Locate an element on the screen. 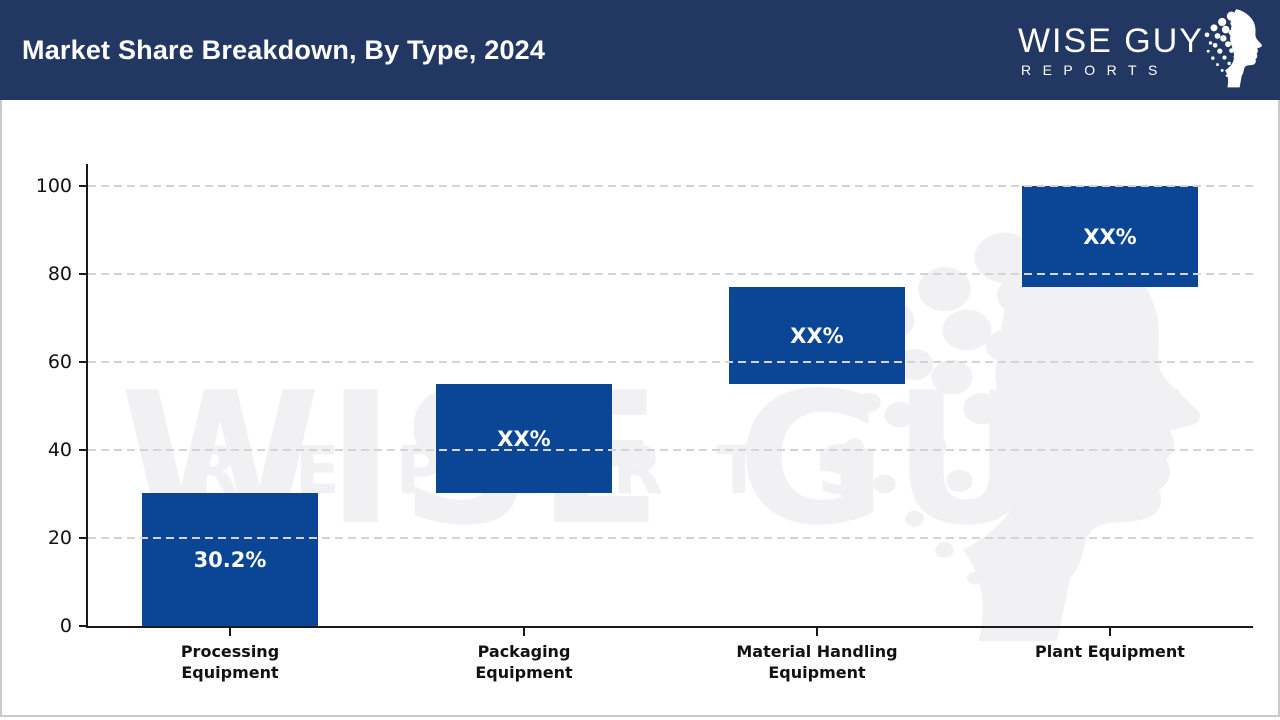 This screenshot has height=720, width=1280. bar-value-label: 30.2% is located at coordinates (230, 559).